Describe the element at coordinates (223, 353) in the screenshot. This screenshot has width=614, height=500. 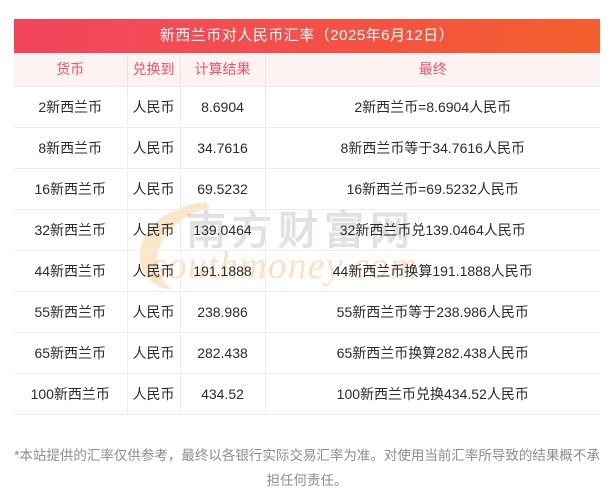
I see `cell-result: 282.438` at that location.